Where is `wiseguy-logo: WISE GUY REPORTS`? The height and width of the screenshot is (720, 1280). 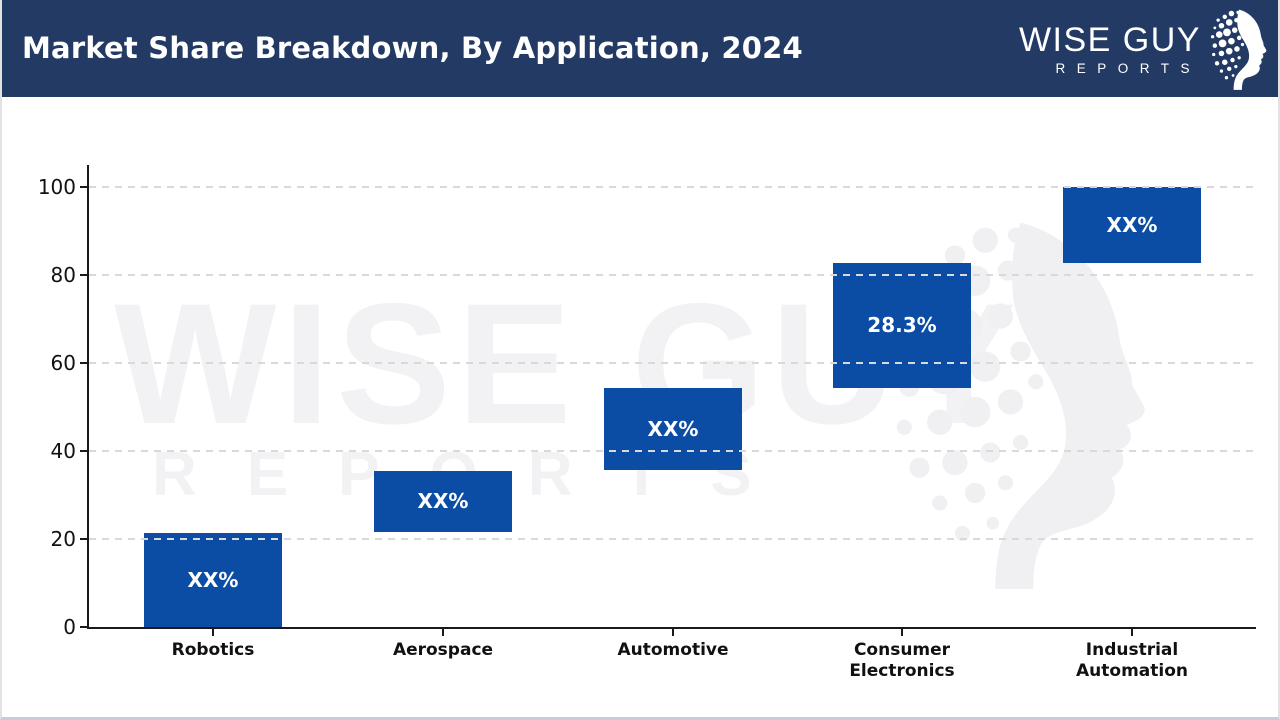 wiseguy-logo: WISE GUY REPORTS is located at coordinates (1143, 49).